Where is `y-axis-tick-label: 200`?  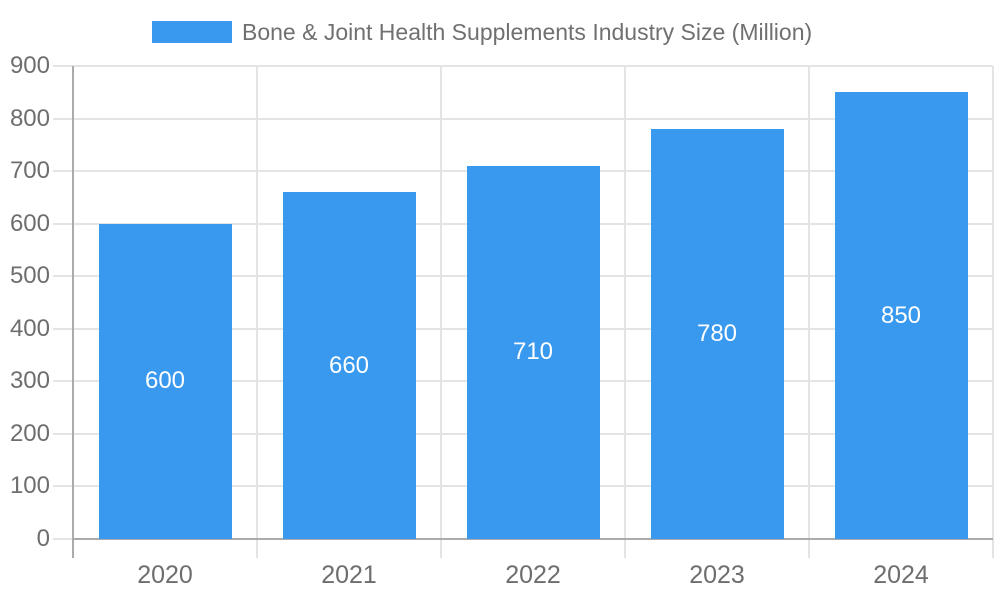 y-axis-tick-label: 200 is located at coordinates (29, 433).